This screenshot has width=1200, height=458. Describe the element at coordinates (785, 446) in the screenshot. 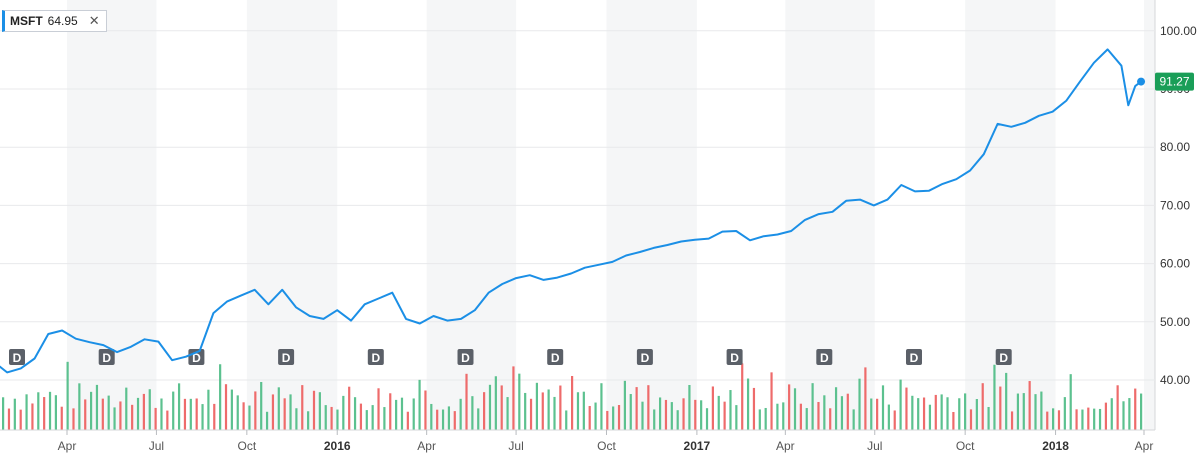

I see `x-tick-label: Apr` at that location.